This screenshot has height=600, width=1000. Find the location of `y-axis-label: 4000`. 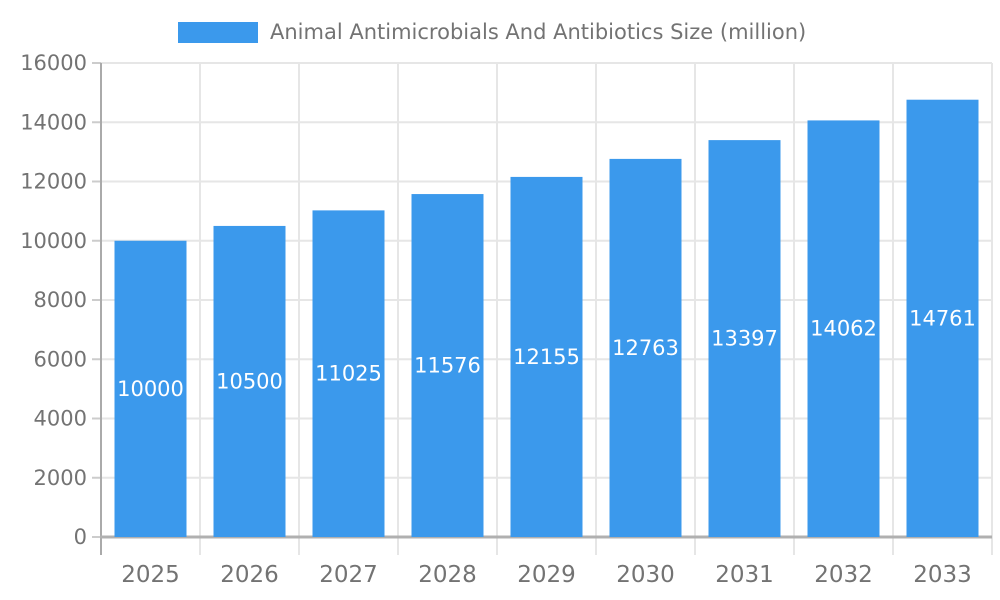

y-axis-label: 4000 is located at coordinates (60, 419).